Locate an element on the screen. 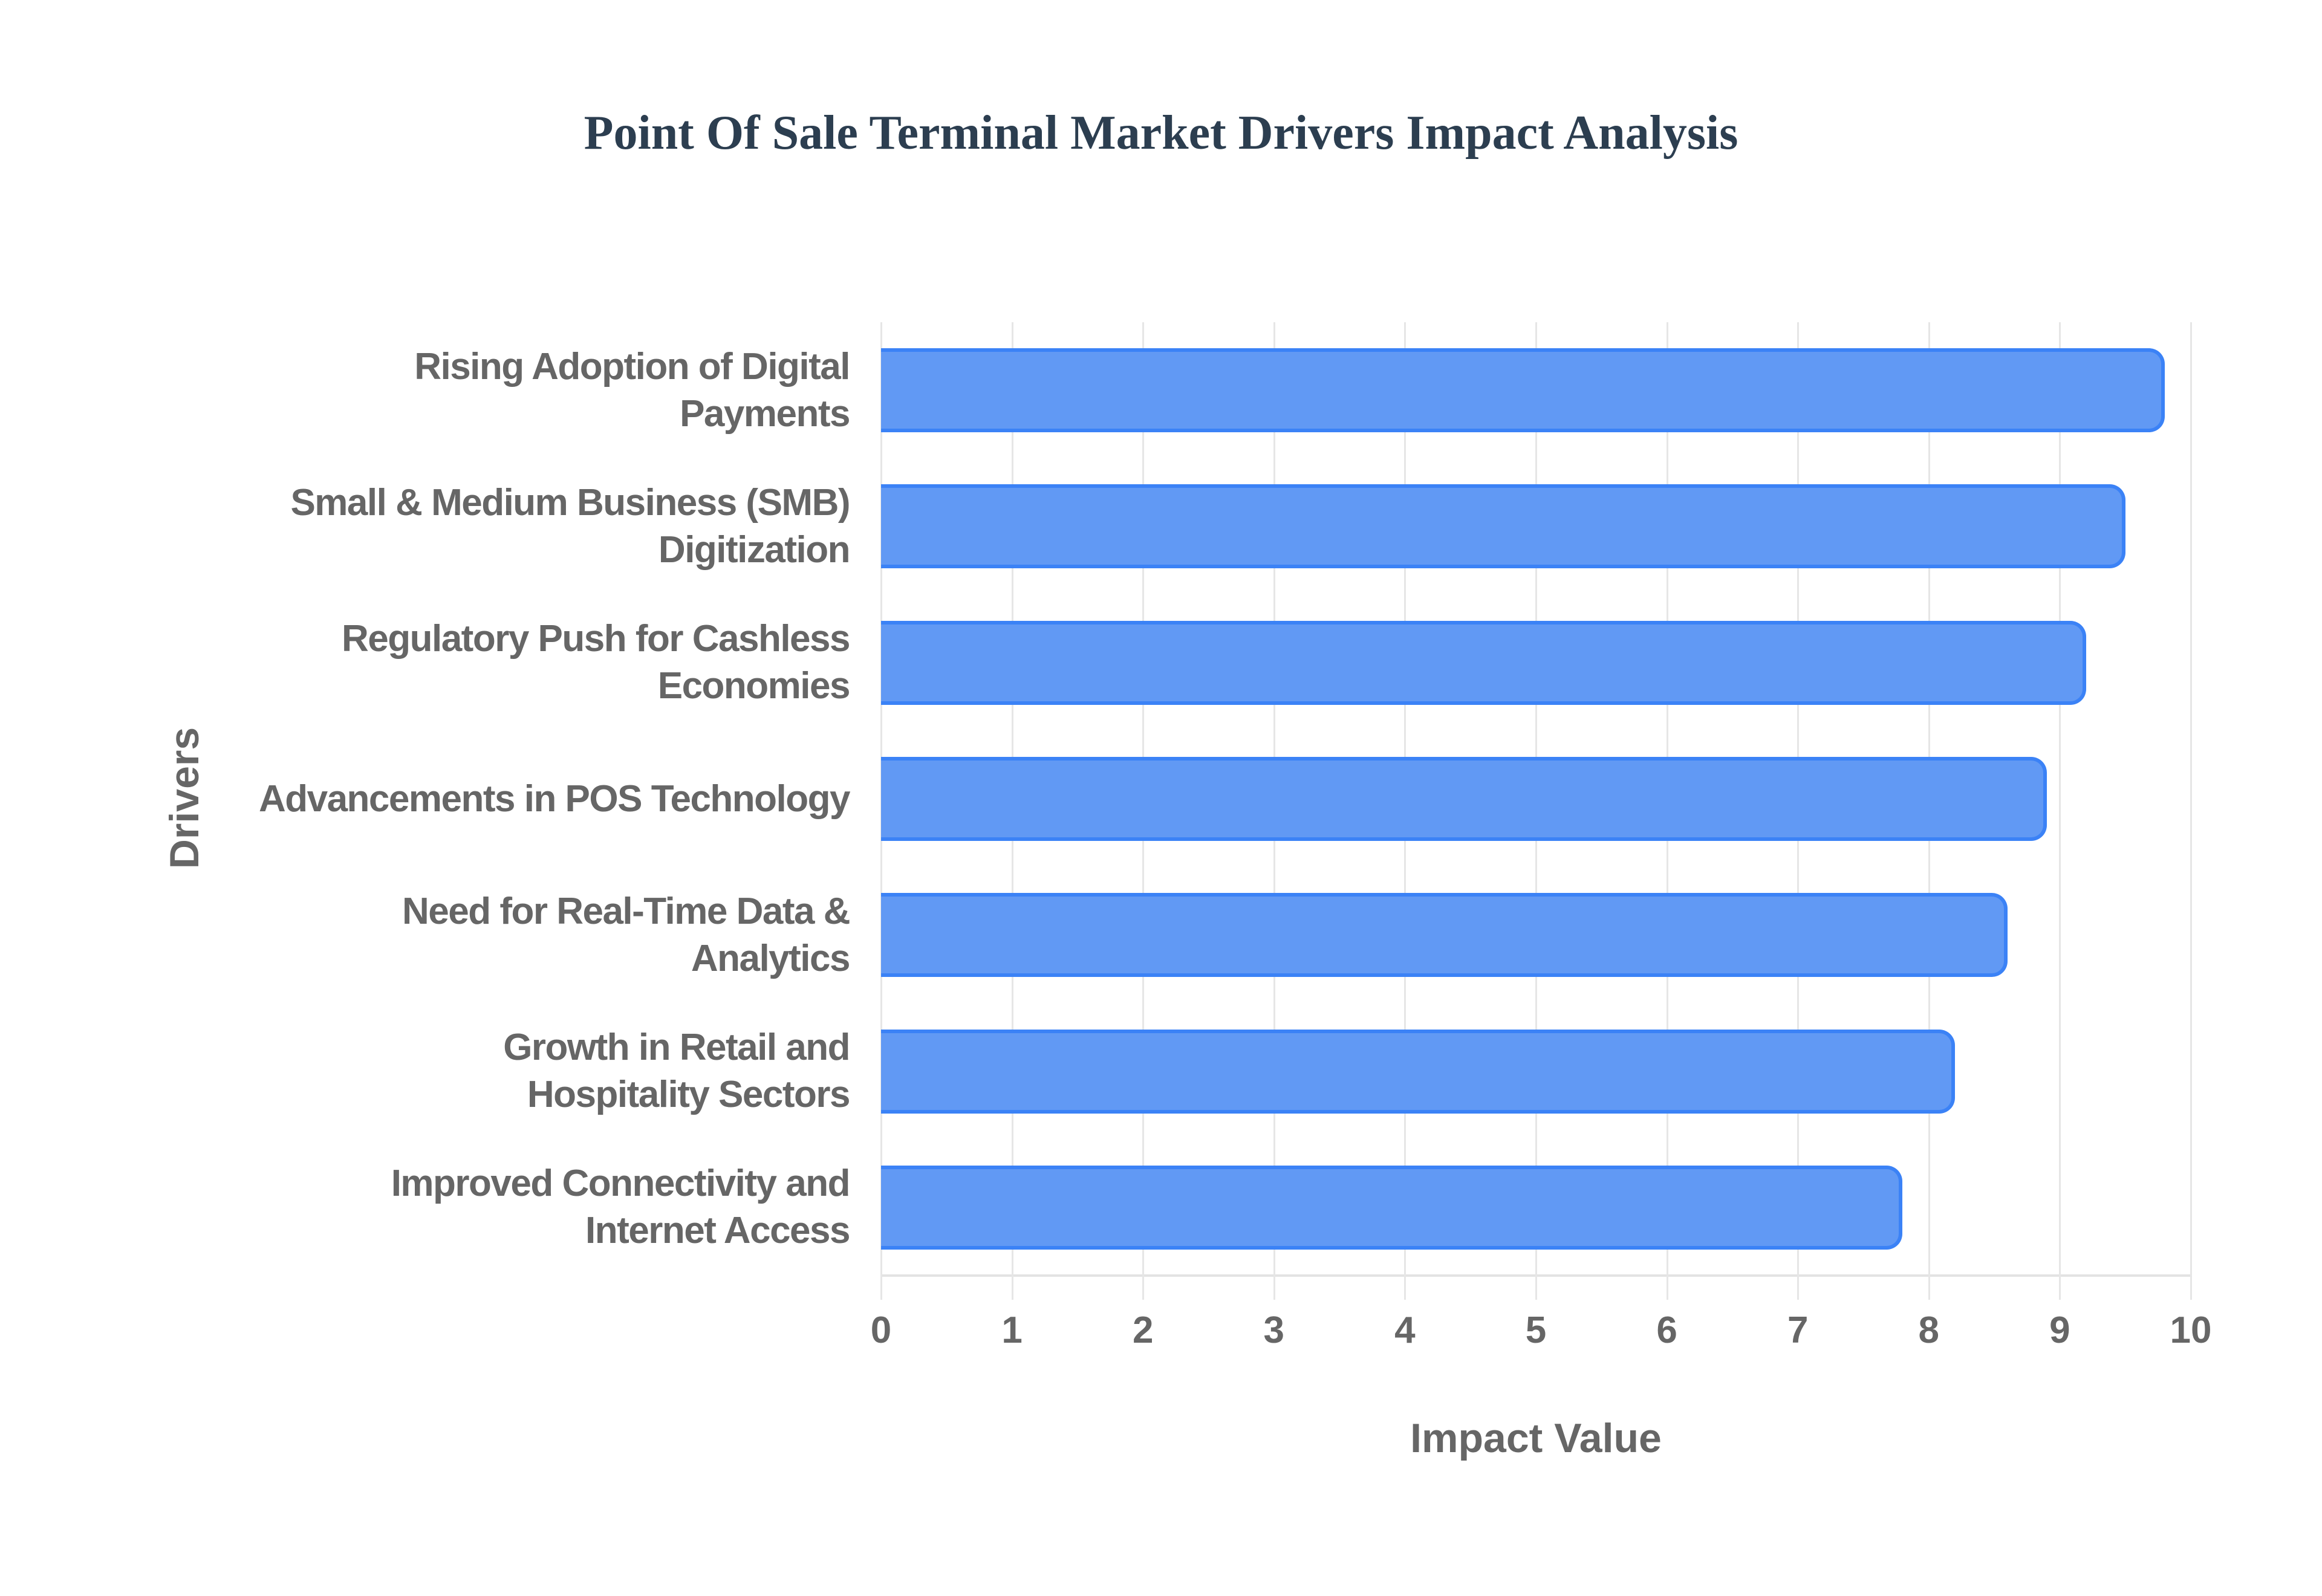 The image size is (2322, 1596). y-axis-label: Need for Real-Time Data & Analytics is located at coordinates (626, 934).